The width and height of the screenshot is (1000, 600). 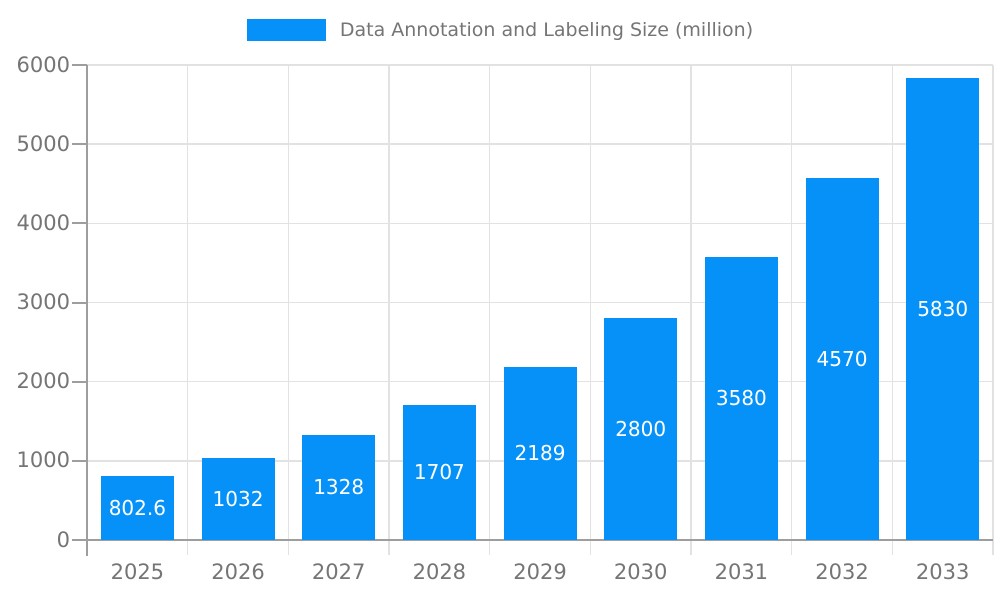 What do you see at coordinates (540, 572) in the screenshot?
I see `x-axis-label: 2029` at bounding box center [540, 572].